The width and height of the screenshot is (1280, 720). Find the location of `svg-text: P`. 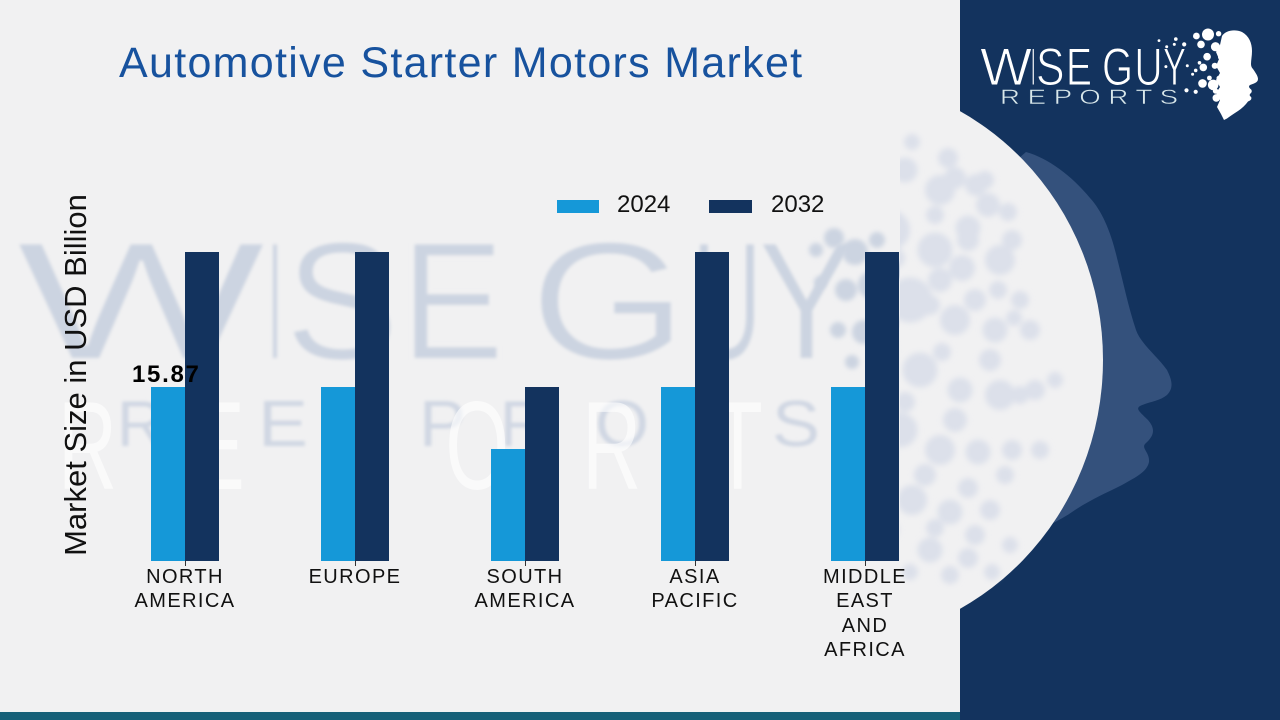

svg-text: P is located at coordinates (442, 423).